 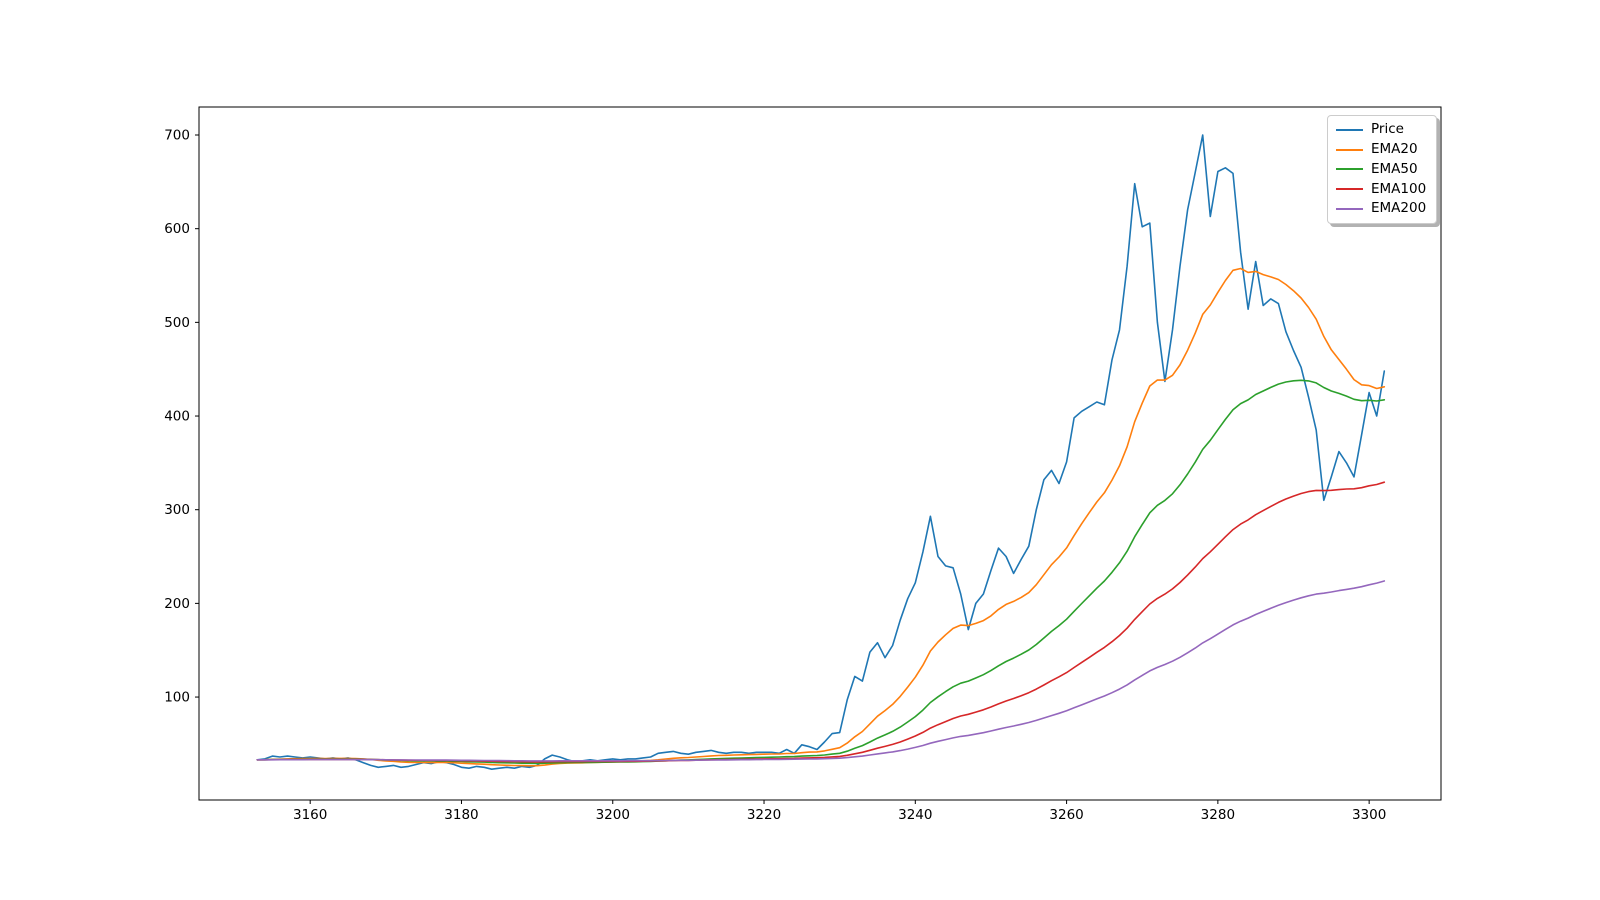 What do you see at coordinates (764, 815) in the screenshot?
I see `x-axis-tick-label: 3220` at bounding box center [764, 815].